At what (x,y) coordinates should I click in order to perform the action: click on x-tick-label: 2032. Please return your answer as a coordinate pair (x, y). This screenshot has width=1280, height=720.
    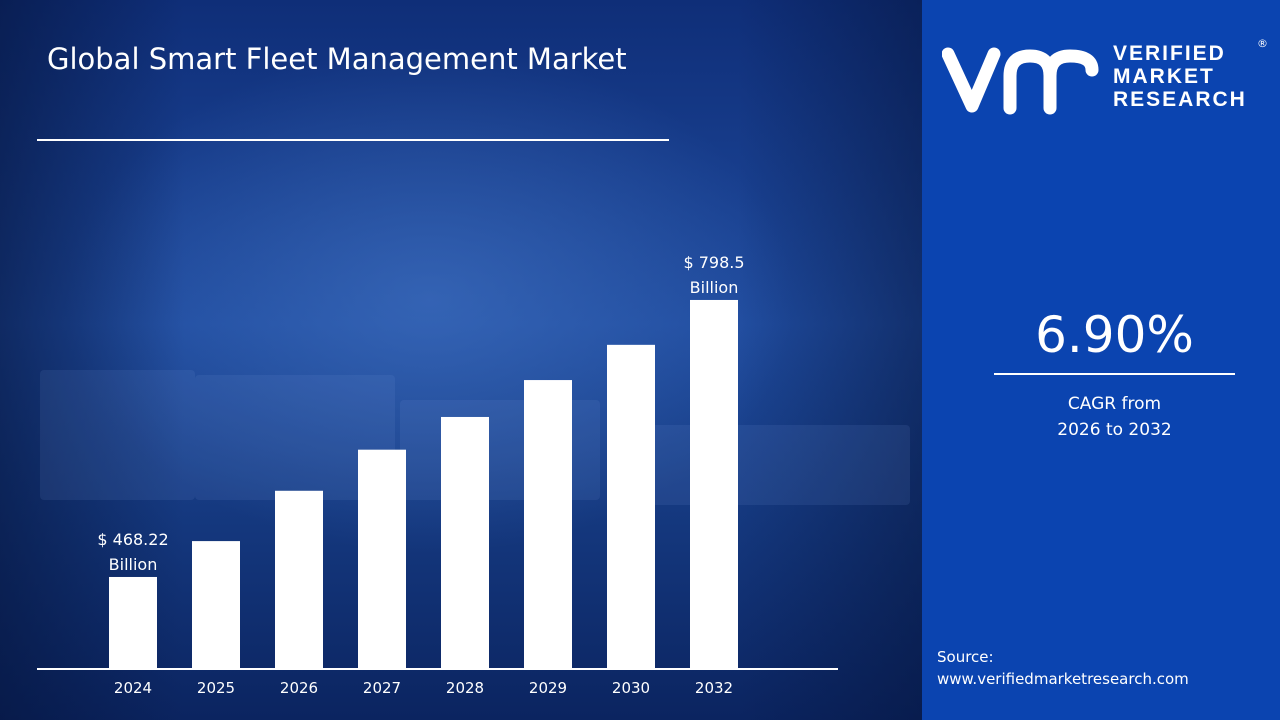
    Looking at the image, I should click on (714, 688).